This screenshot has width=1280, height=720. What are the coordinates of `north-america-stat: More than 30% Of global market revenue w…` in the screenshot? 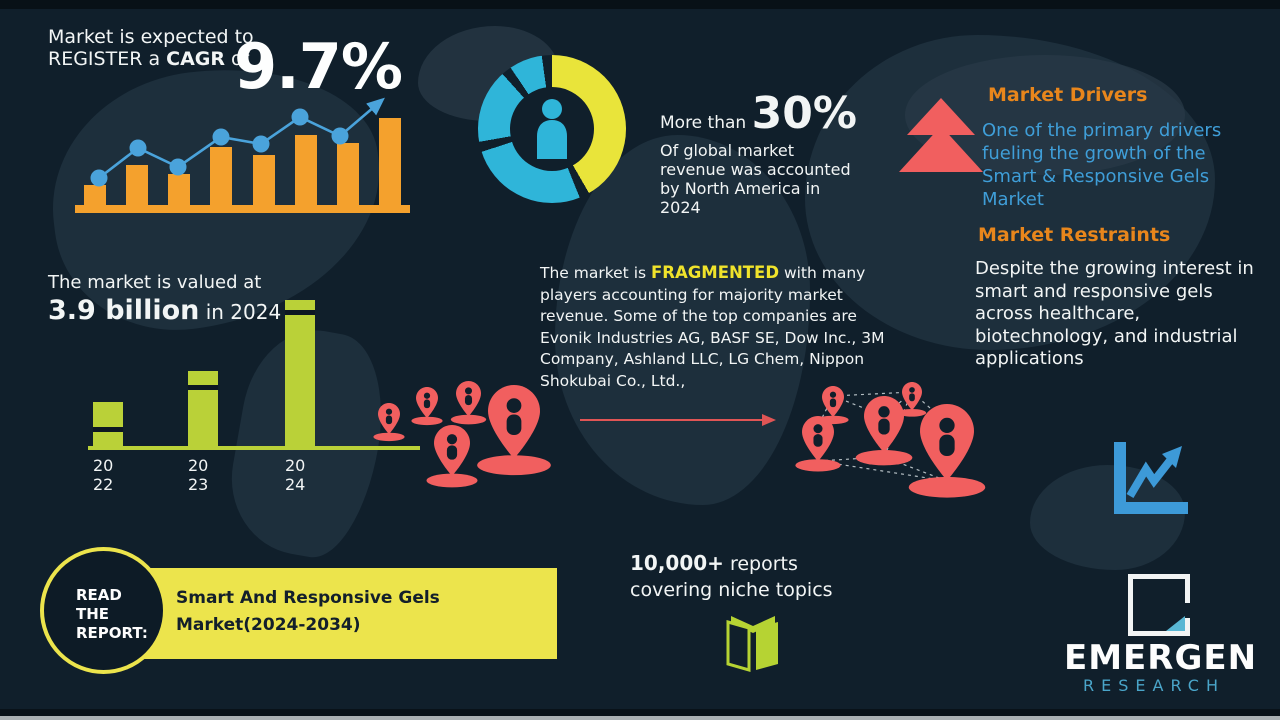 It's located at (762, 152).